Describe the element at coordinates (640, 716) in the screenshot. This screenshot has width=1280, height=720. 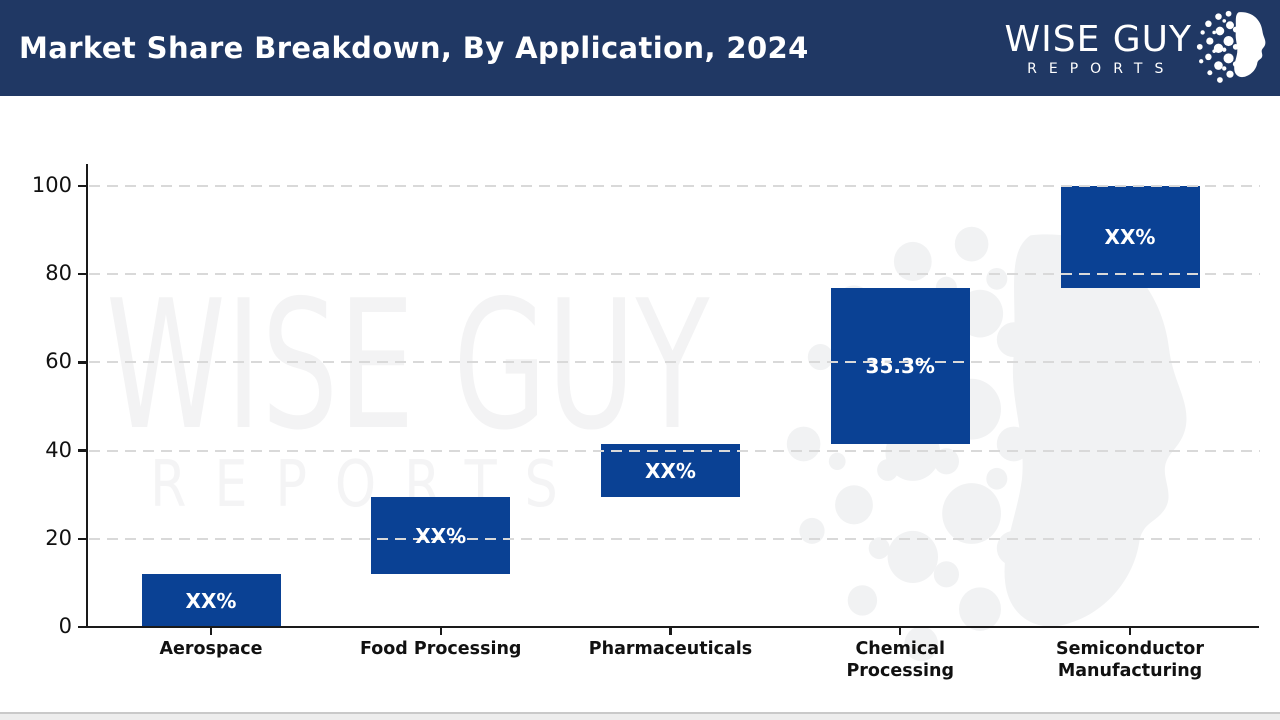
I see `footer-strip` at that location.